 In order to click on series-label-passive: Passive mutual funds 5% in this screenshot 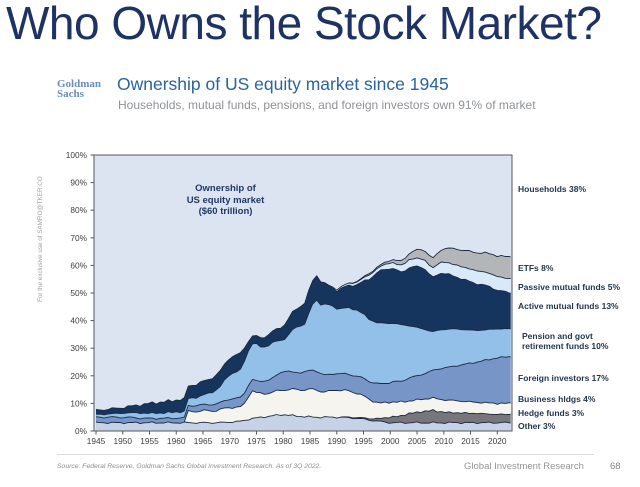, I will do `click(569, 287)`.